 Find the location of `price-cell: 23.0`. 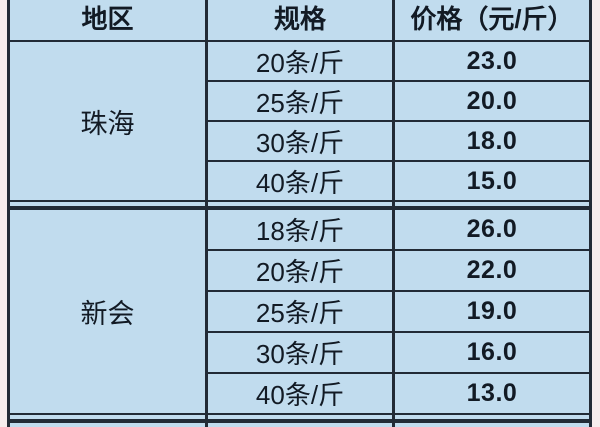

price-cell: 23.0 is located at coordinates (493, 62).